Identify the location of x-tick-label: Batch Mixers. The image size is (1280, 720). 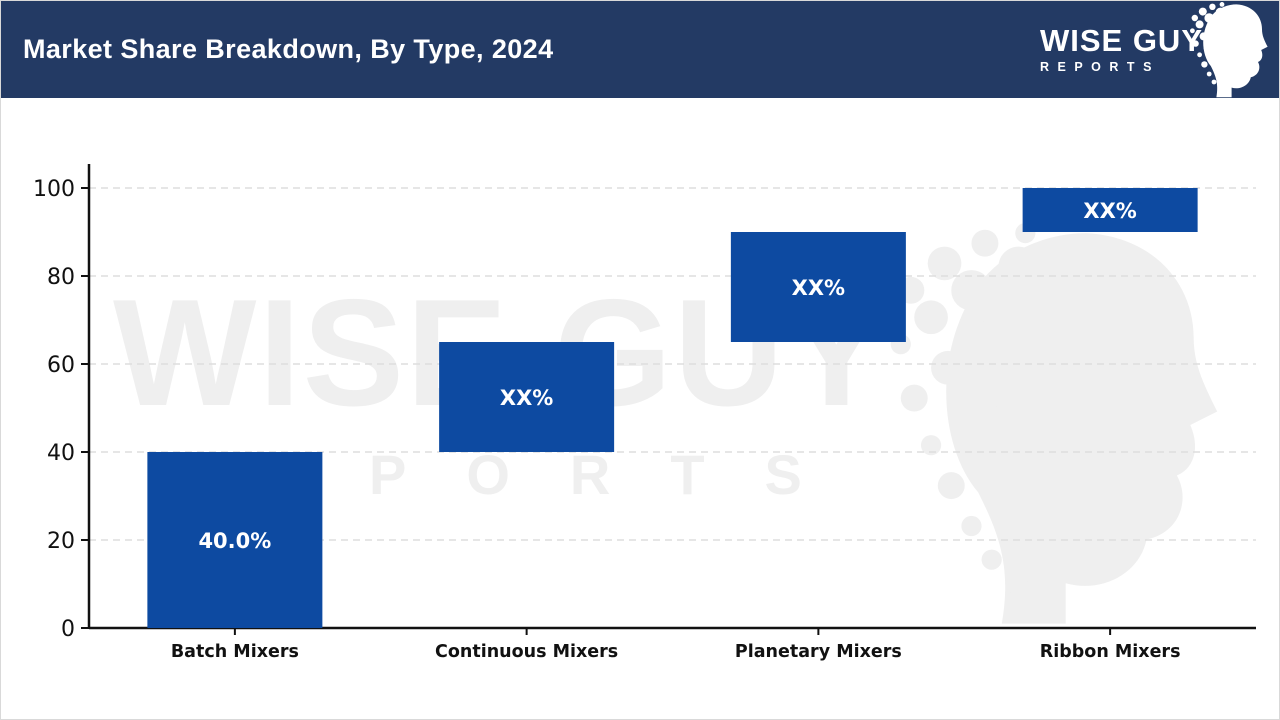
(235, 652).